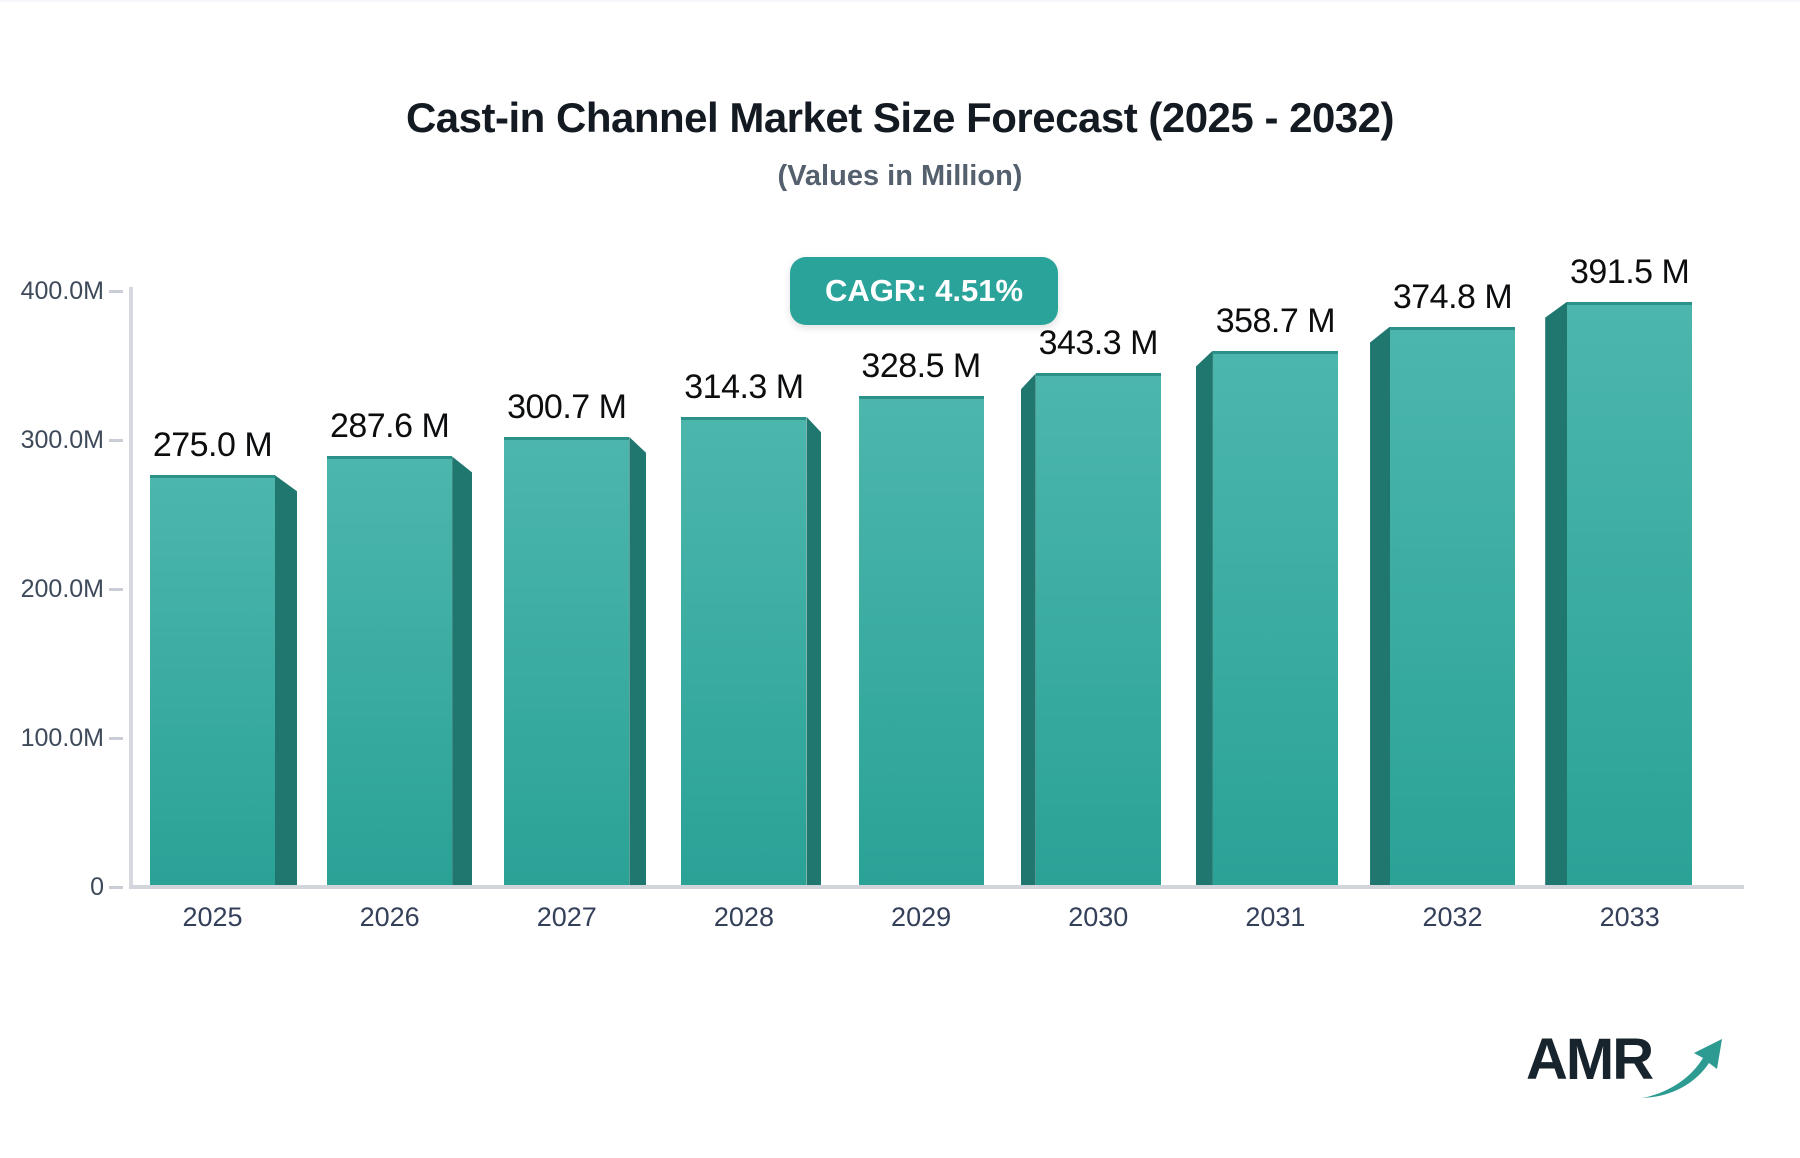 This screenshot has height=1158, width=1800. I want to click on bar-2032, so click(1443, 605).